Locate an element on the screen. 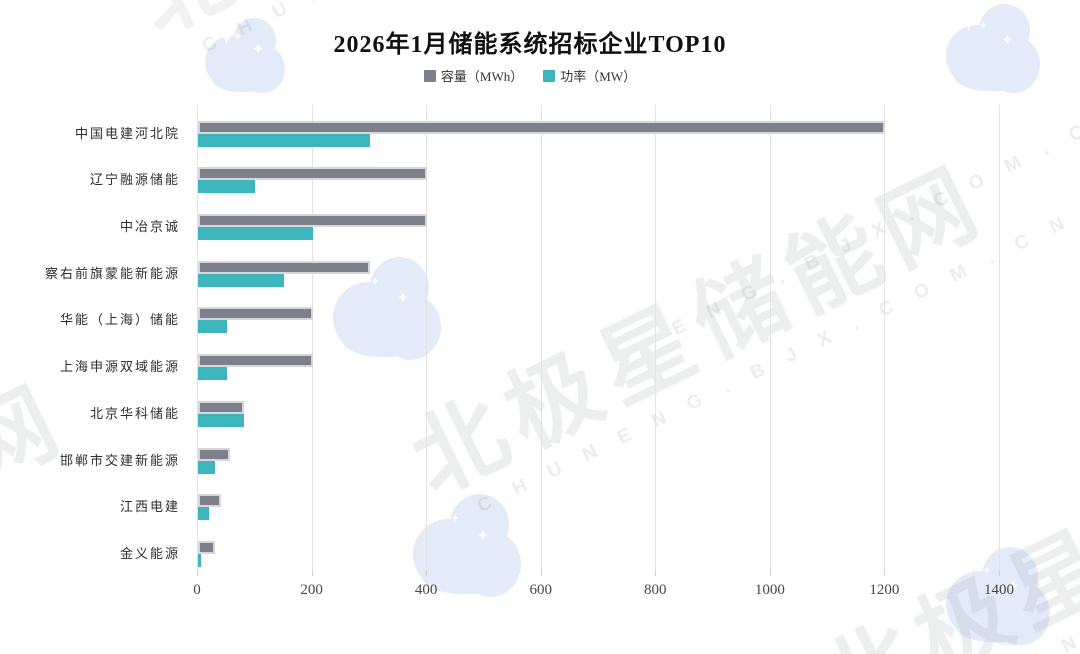 The height and width of the screenshot is (654, 1080). category-label: 辽宁融源储能 is located at coordinates (134, 180).